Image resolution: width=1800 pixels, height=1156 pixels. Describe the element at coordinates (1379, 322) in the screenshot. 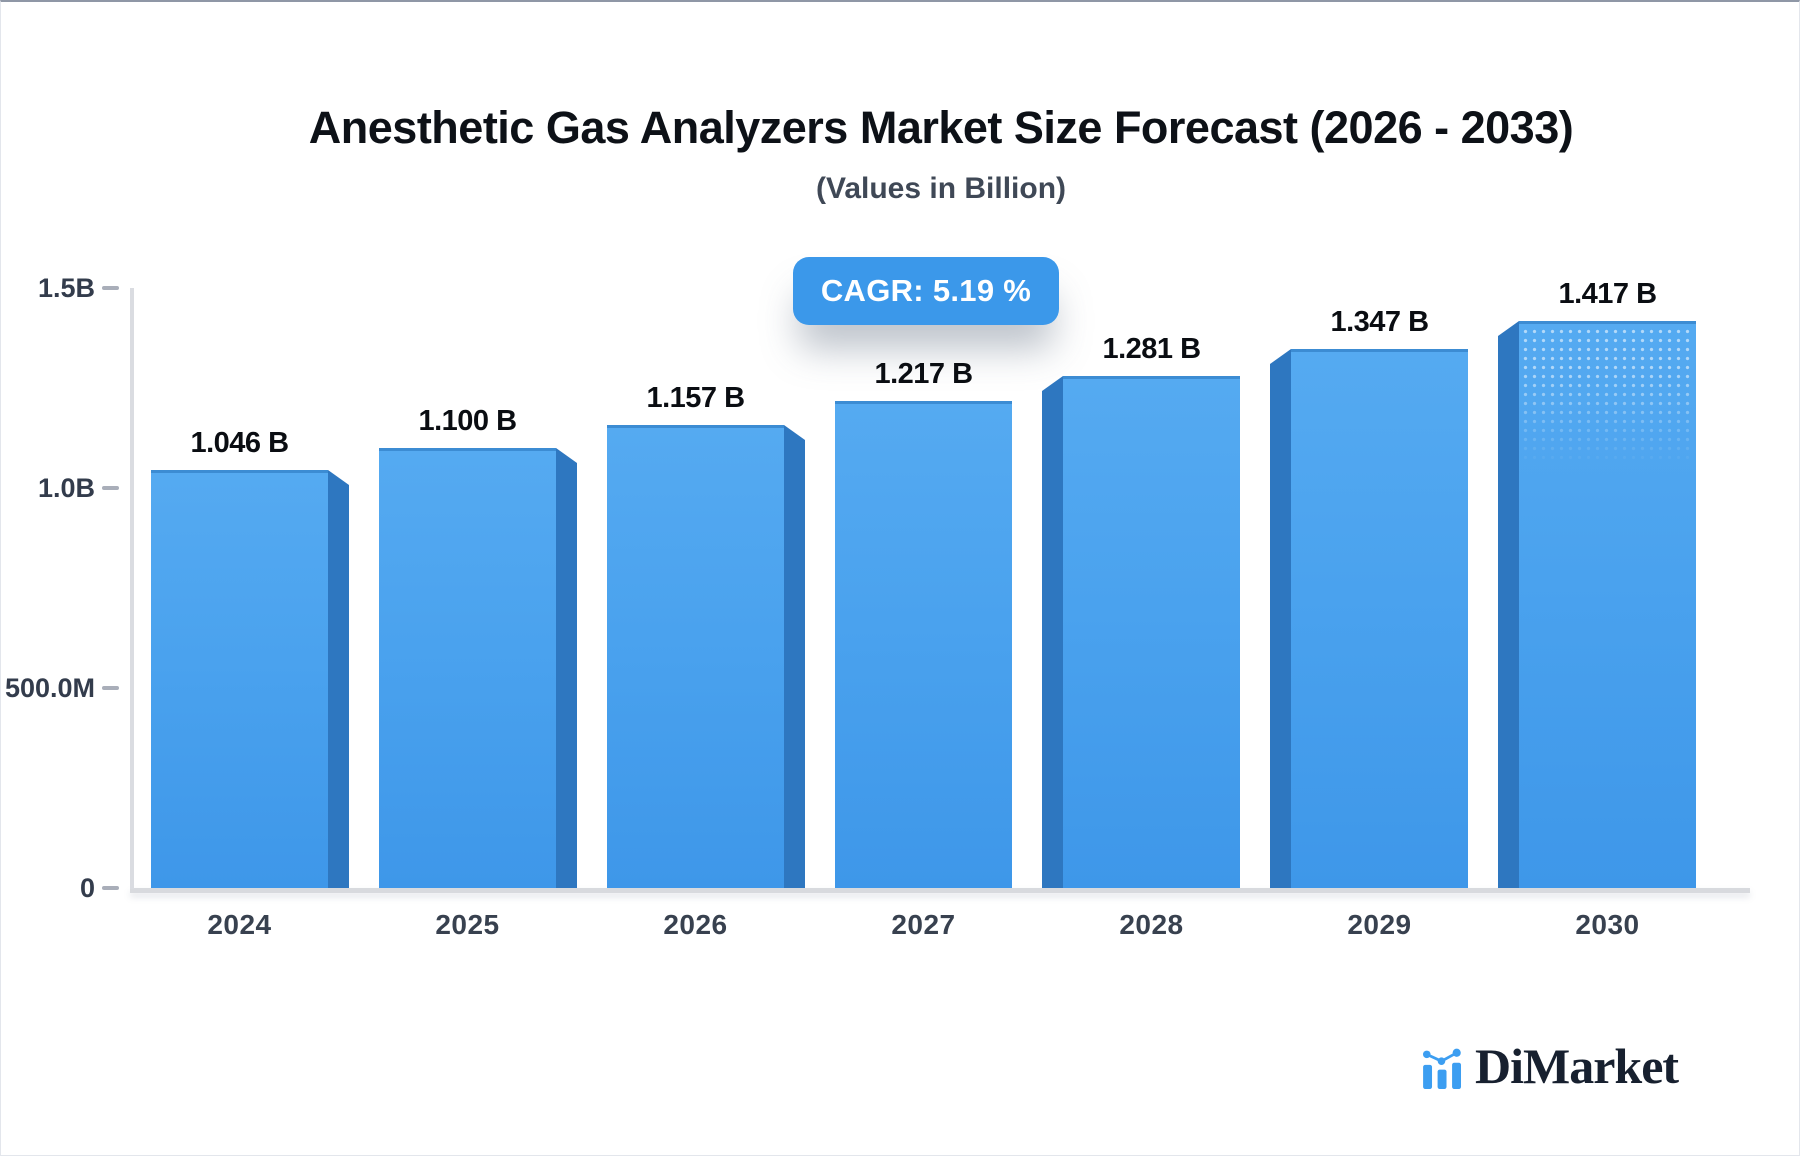

I see `bar-value-label: 1.347 B` at that location.